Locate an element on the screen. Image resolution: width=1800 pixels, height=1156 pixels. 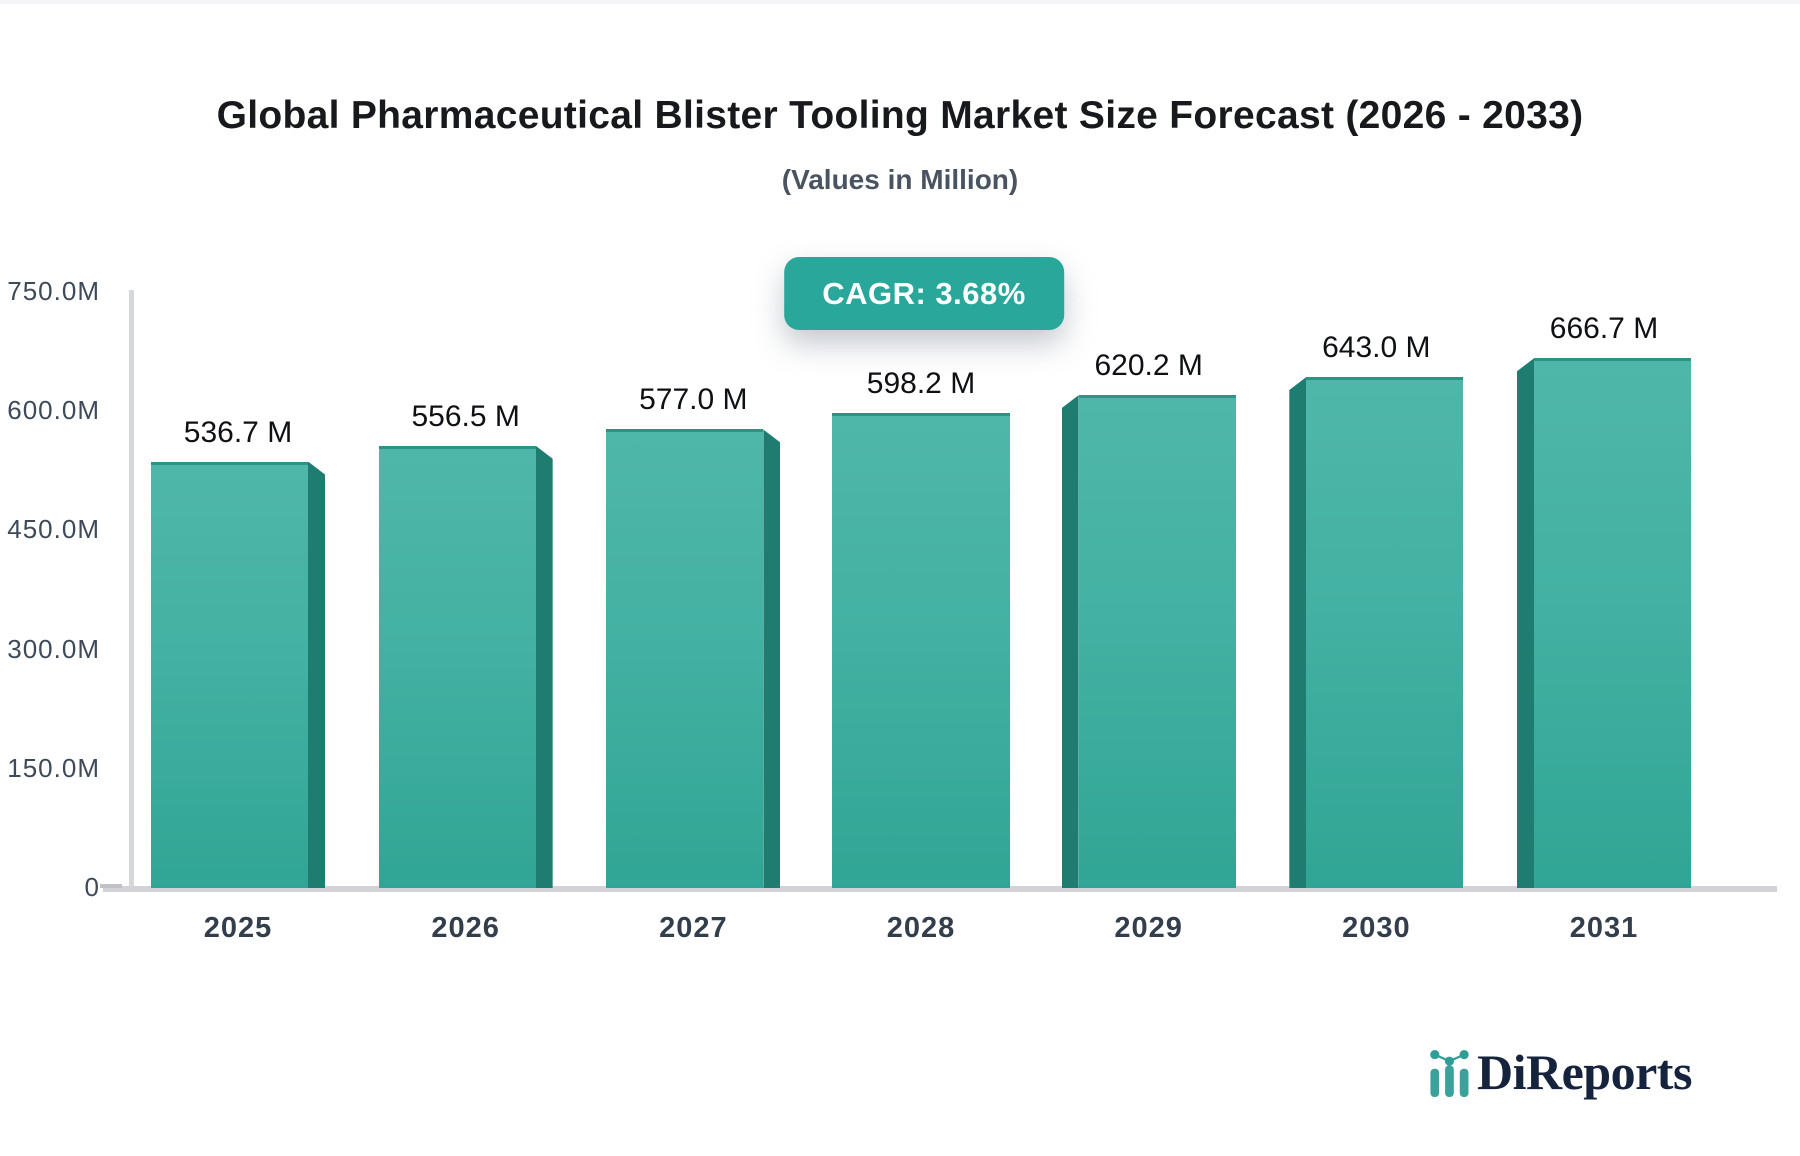
x-axis-label: 2025 is located at coordinates (238, 928).